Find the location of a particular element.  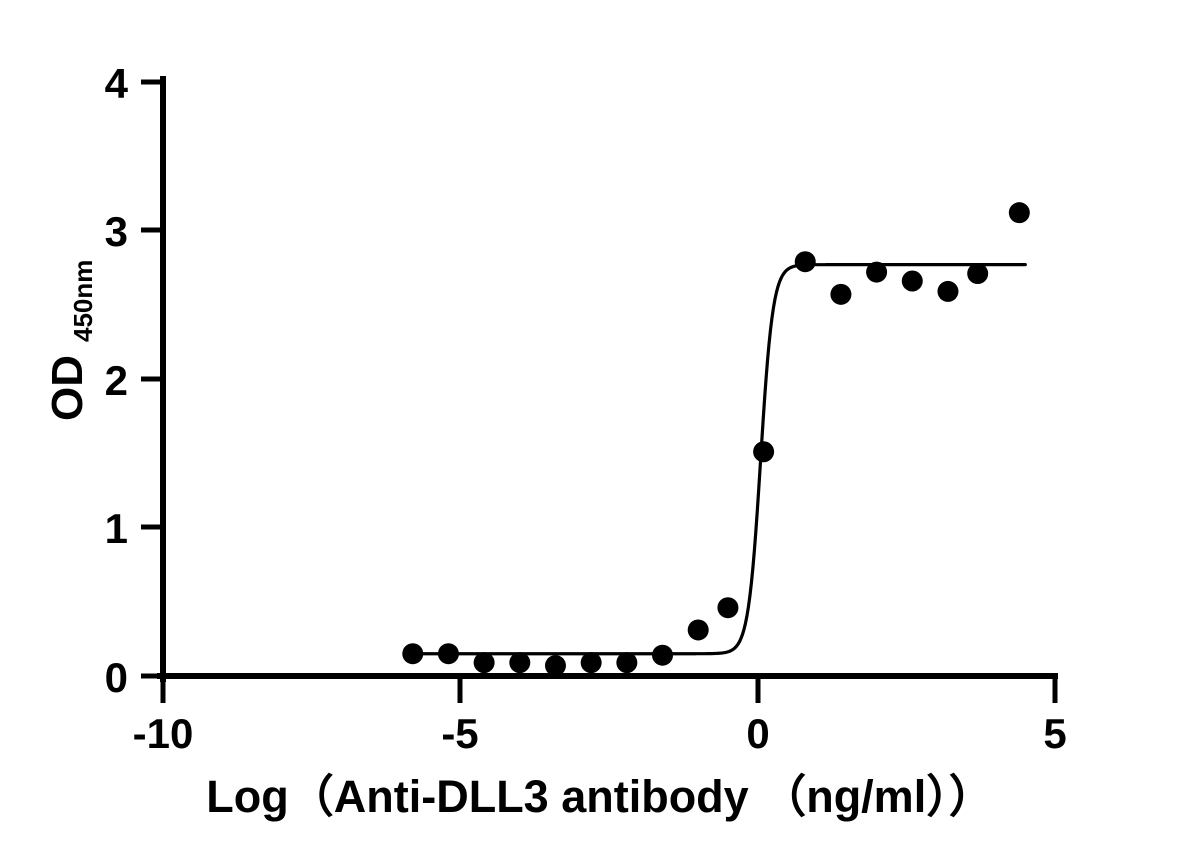

y-axis-title: OD 450nm is located at coordinates (70, 340).